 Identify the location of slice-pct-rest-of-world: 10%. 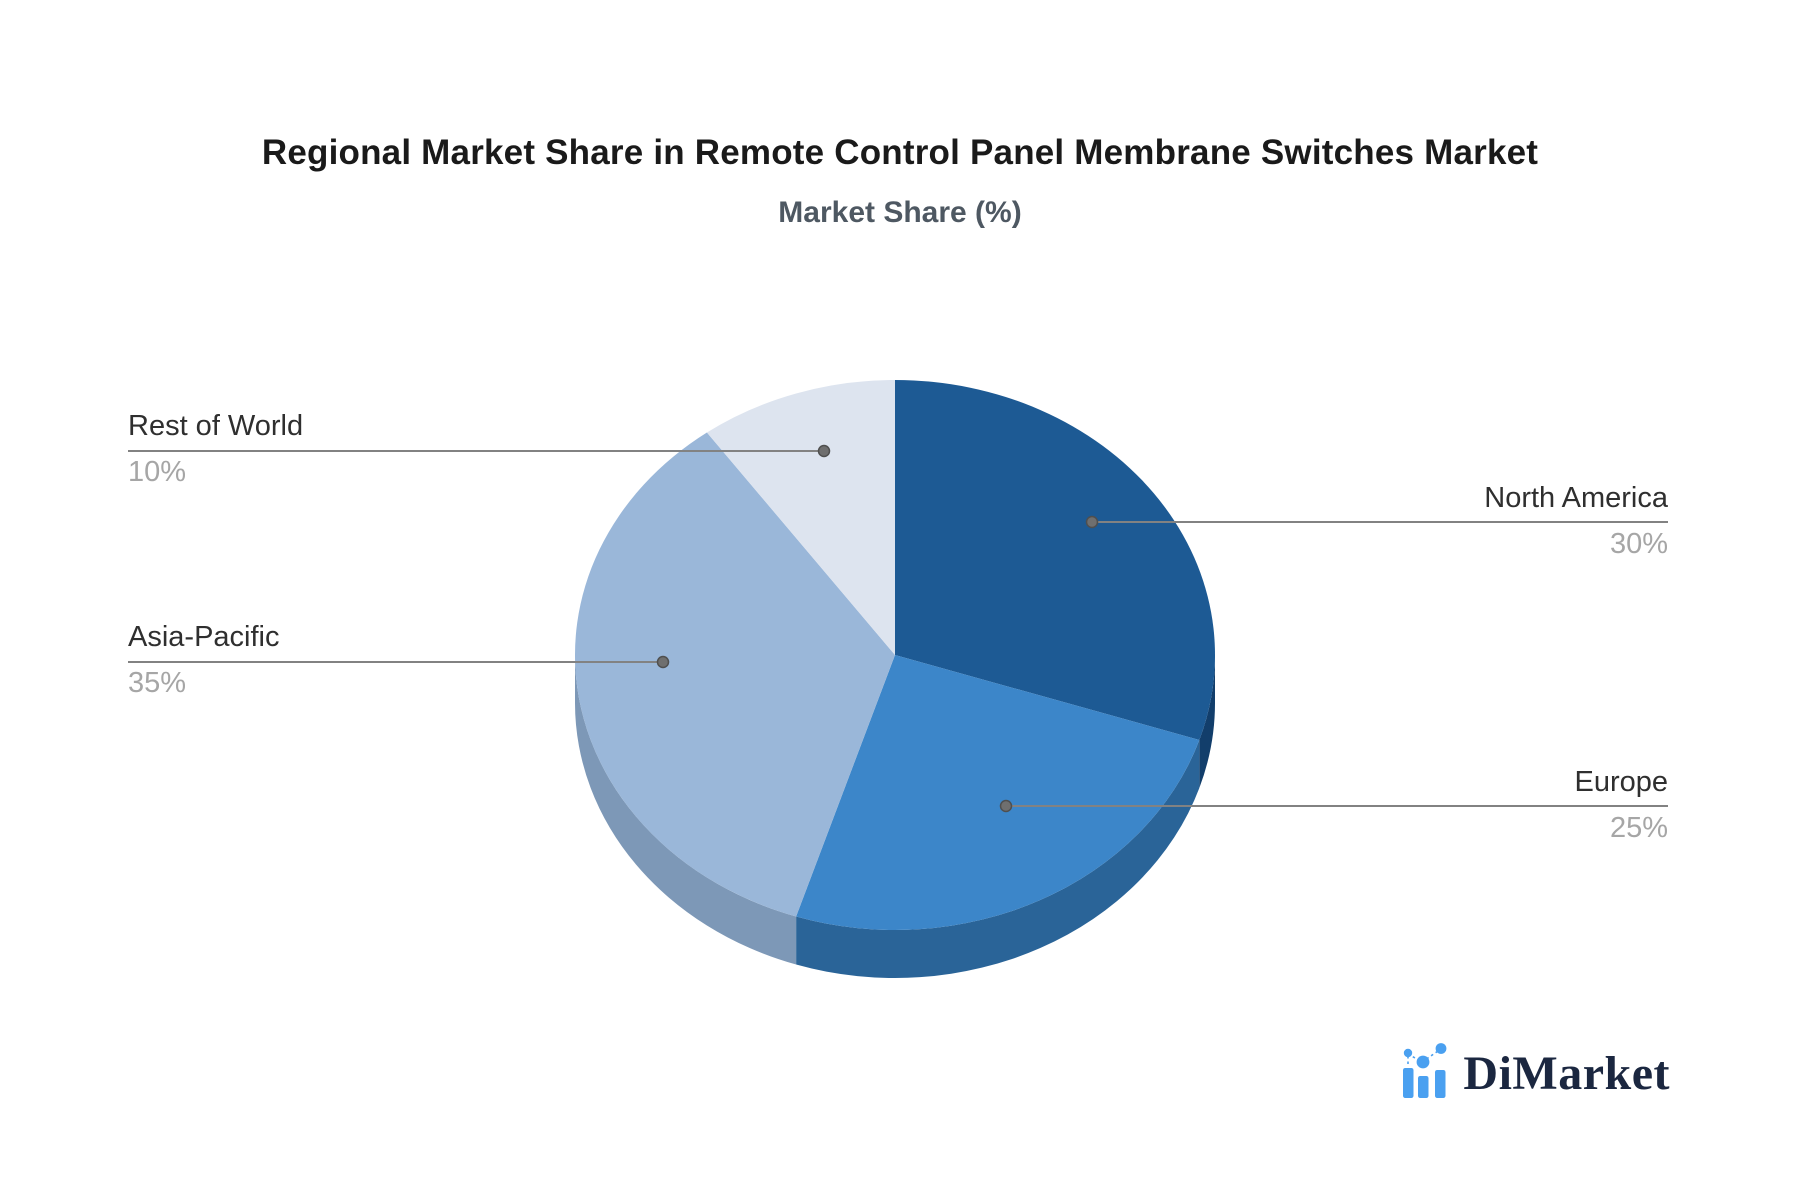
(157, 472).